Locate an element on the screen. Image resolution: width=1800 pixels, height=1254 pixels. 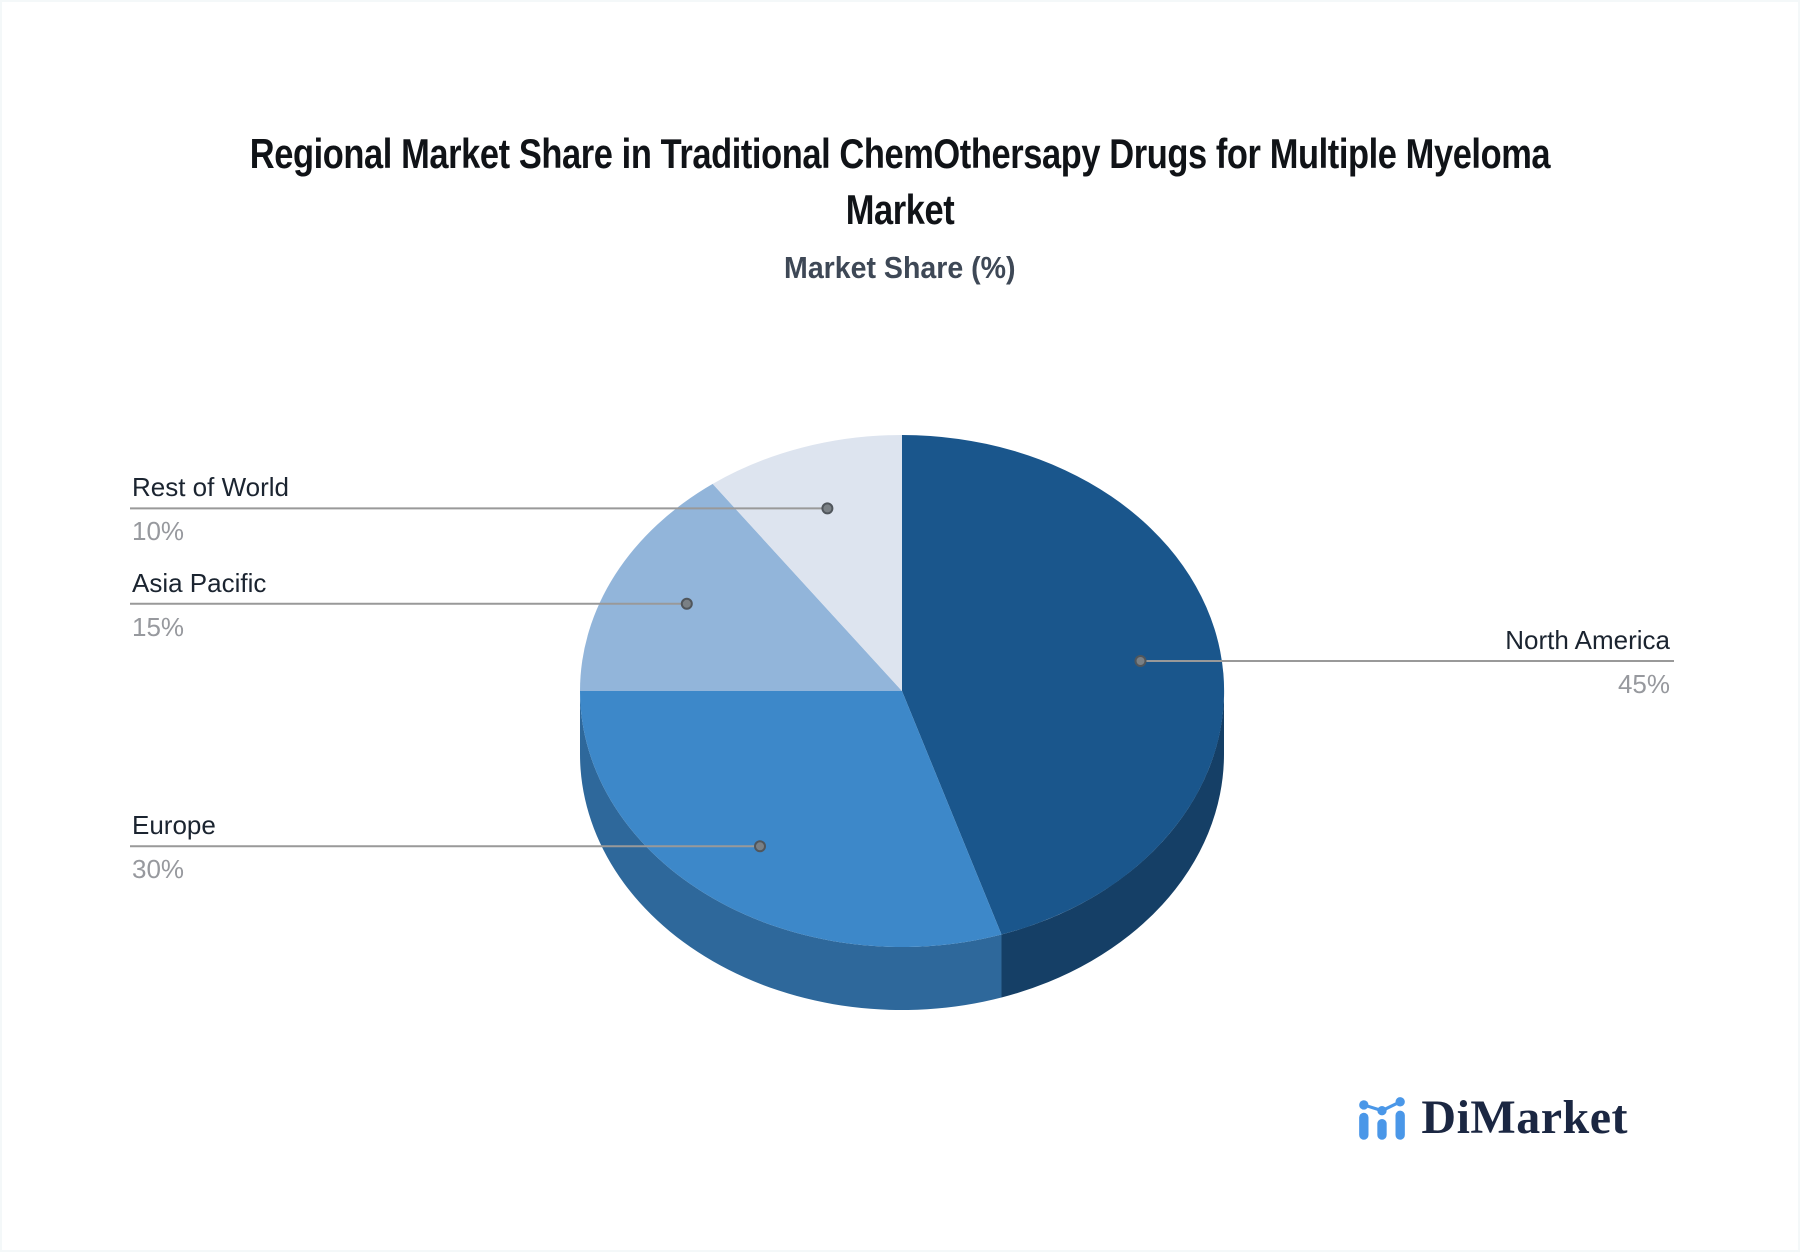
chart-subtitle: Market Share (%) is located at coordinates (900, 267).